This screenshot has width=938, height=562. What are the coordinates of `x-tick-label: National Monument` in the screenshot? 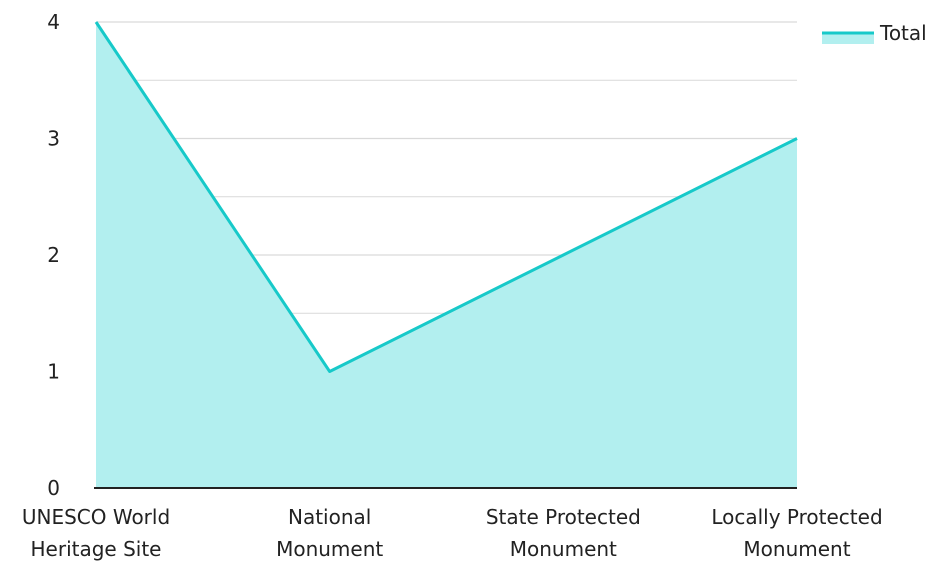 It's located at (329, 533).